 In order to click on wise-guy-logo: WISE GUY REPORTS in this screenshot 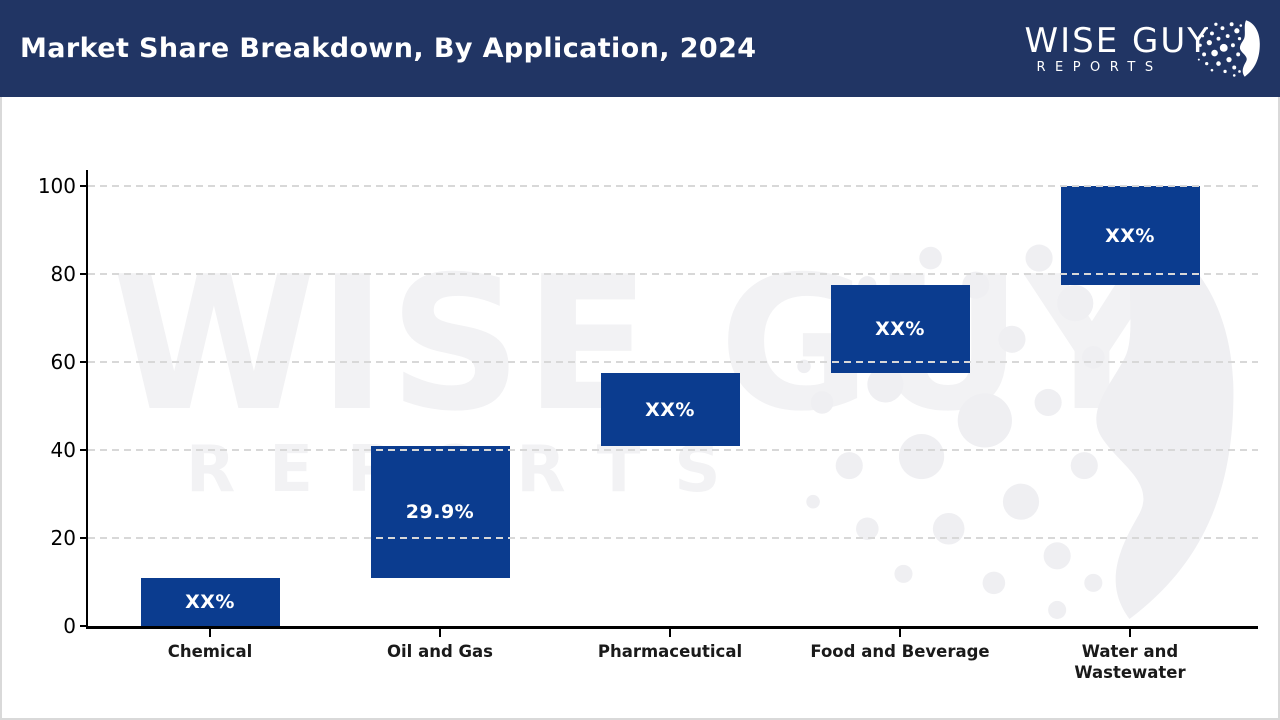, I will do `click(1143, 48)`.